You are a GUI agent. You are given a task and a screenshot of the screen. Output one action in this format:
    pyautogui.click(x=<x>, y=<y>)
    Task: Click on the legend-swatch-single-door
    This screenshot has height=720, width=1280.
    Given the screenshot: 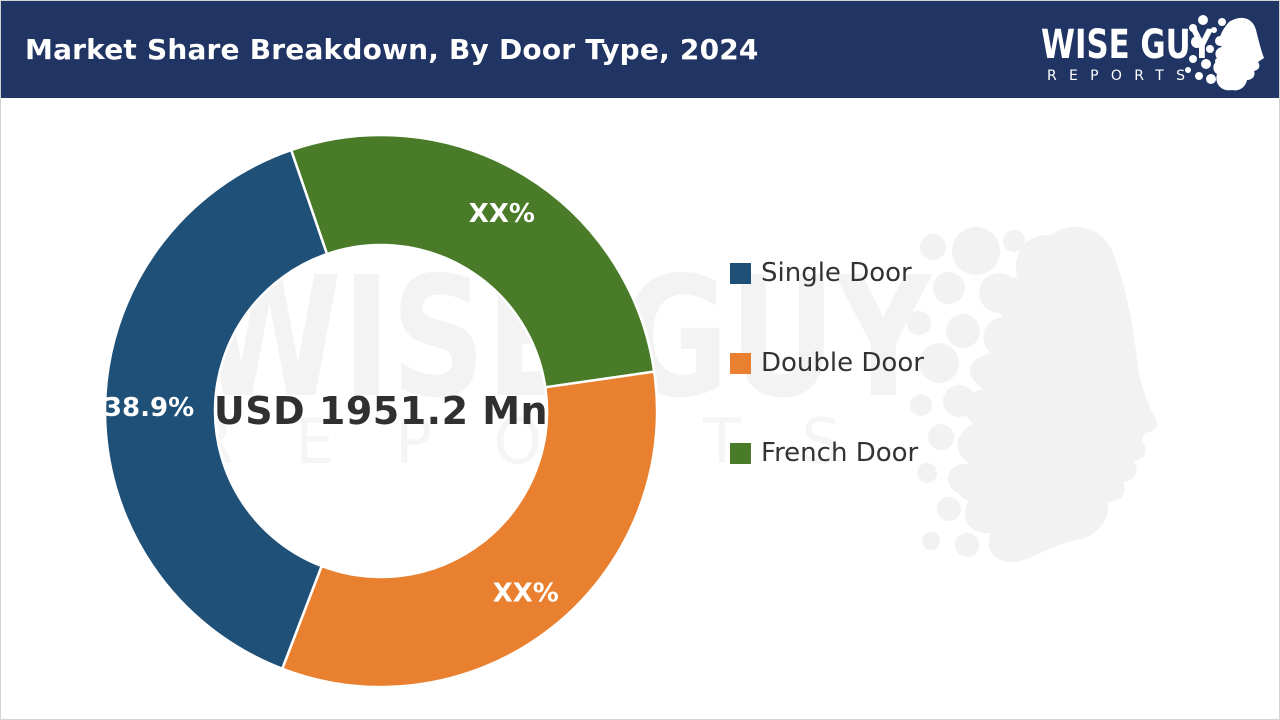 What is the action you would take?
    pyautogui.click(x=740, y=273)
    